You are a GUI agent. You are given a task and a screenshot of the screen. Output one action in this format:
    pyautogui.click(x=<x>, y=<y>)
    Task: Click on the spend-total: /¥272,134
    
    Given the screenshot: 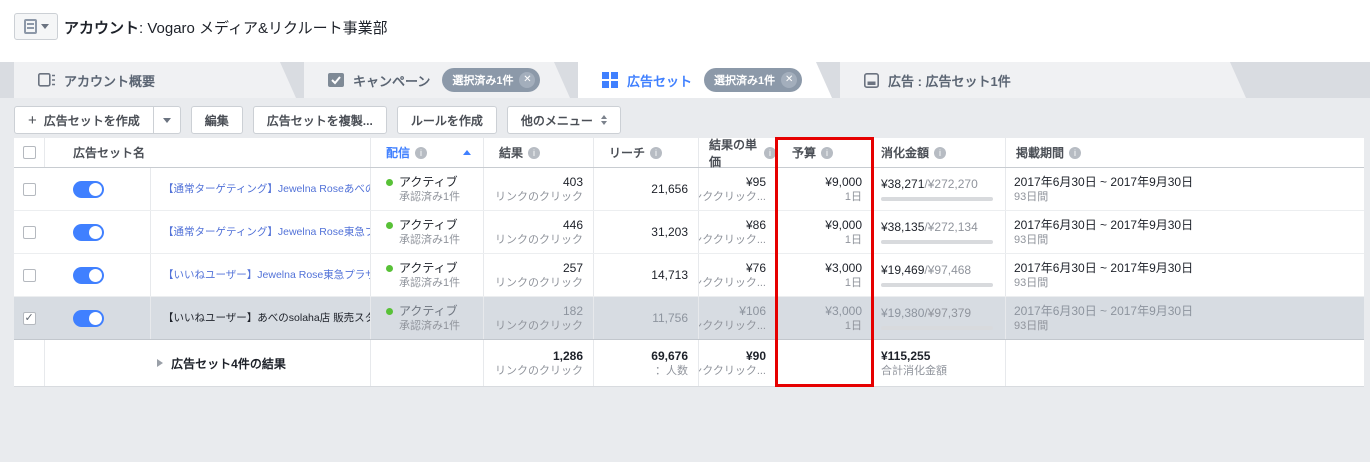 What is the action you would take?
    pyautogui.click(x=951, y=227)
    